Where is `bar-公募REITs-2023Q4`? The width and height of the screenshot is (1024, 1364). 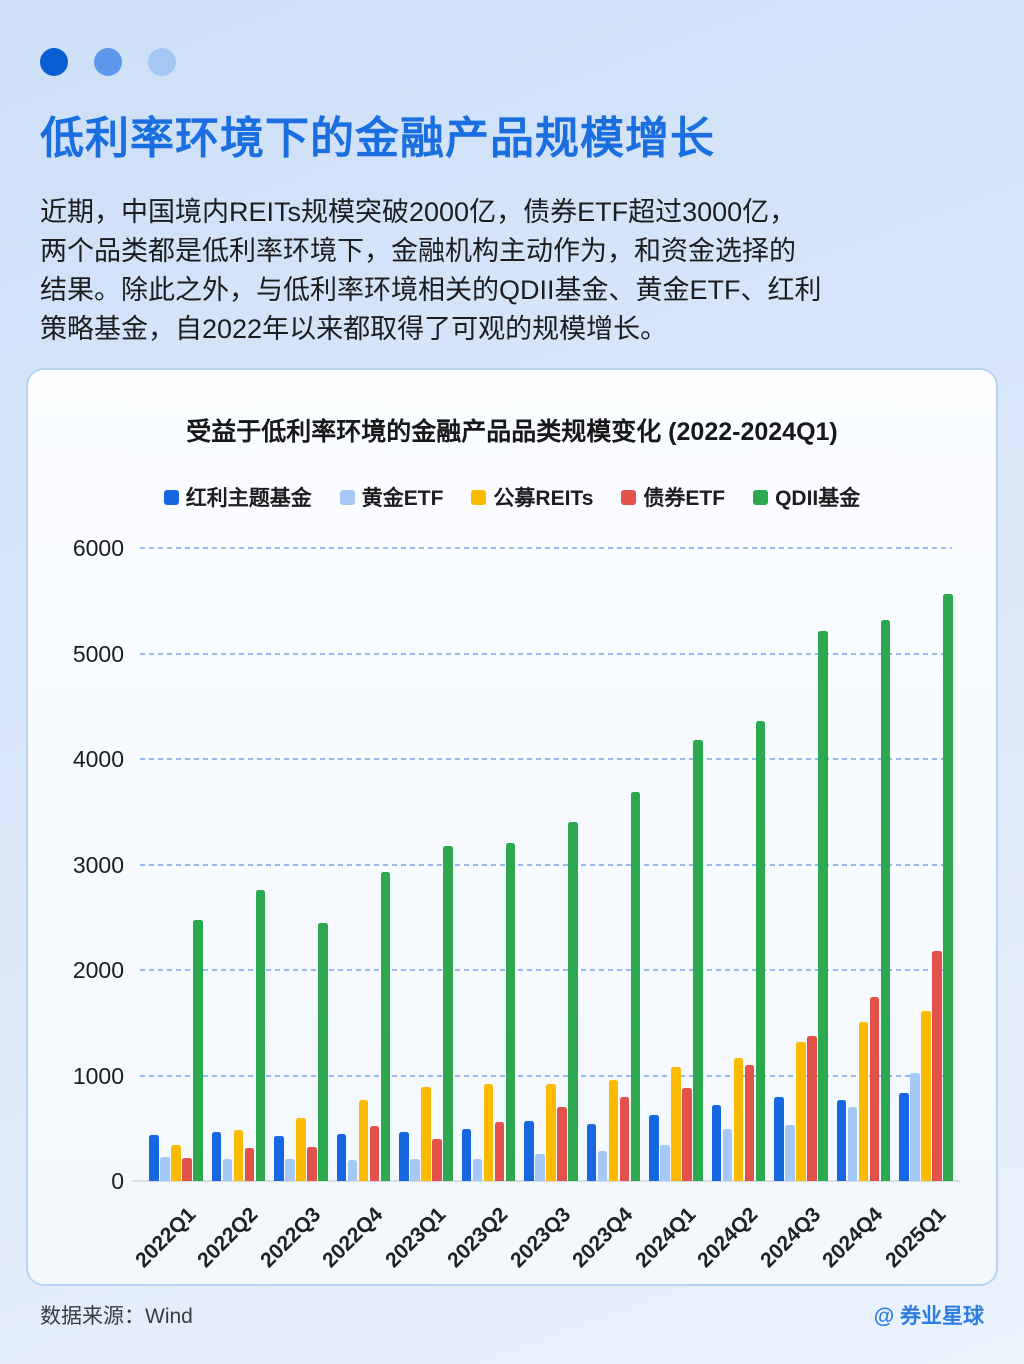 bar-公募REITs-2023Q4 is located at coordinates (613, 1130).